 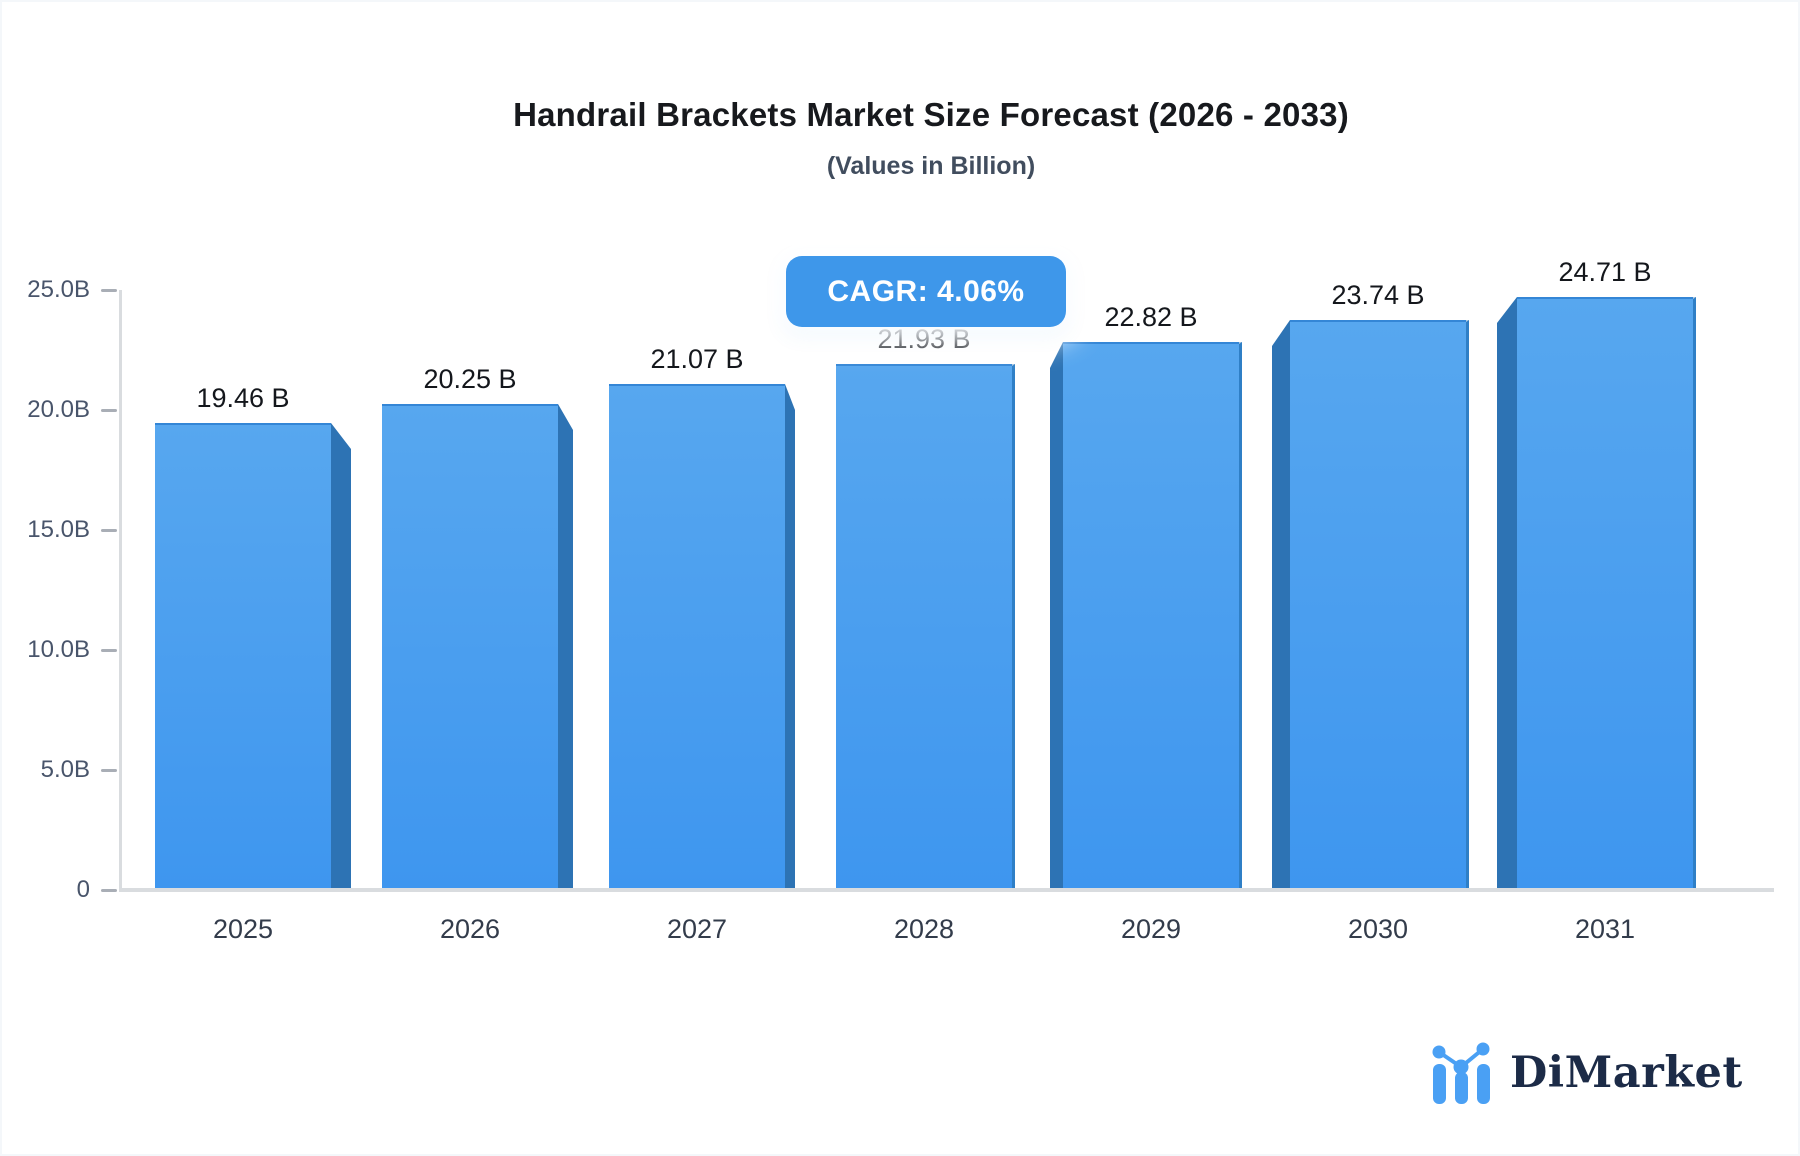 What do you see at coordinates (1152, 617) in the screenshot?
I see `bar-2029` at bounding box center [1152, 617].